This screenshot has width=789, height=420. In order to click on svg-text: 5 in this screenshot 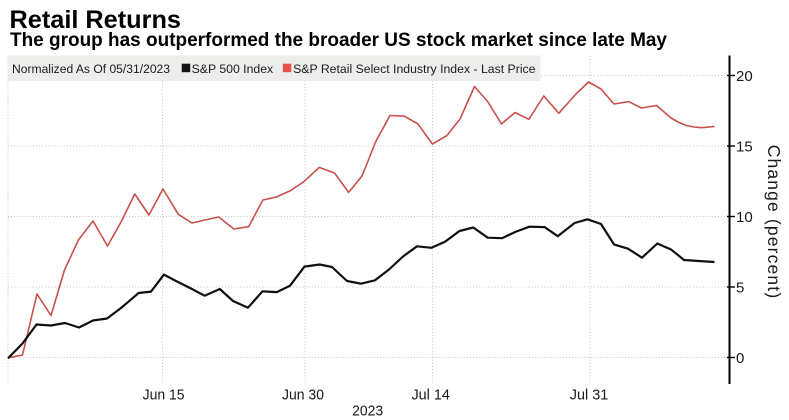, I will do `click(740, 288)`.